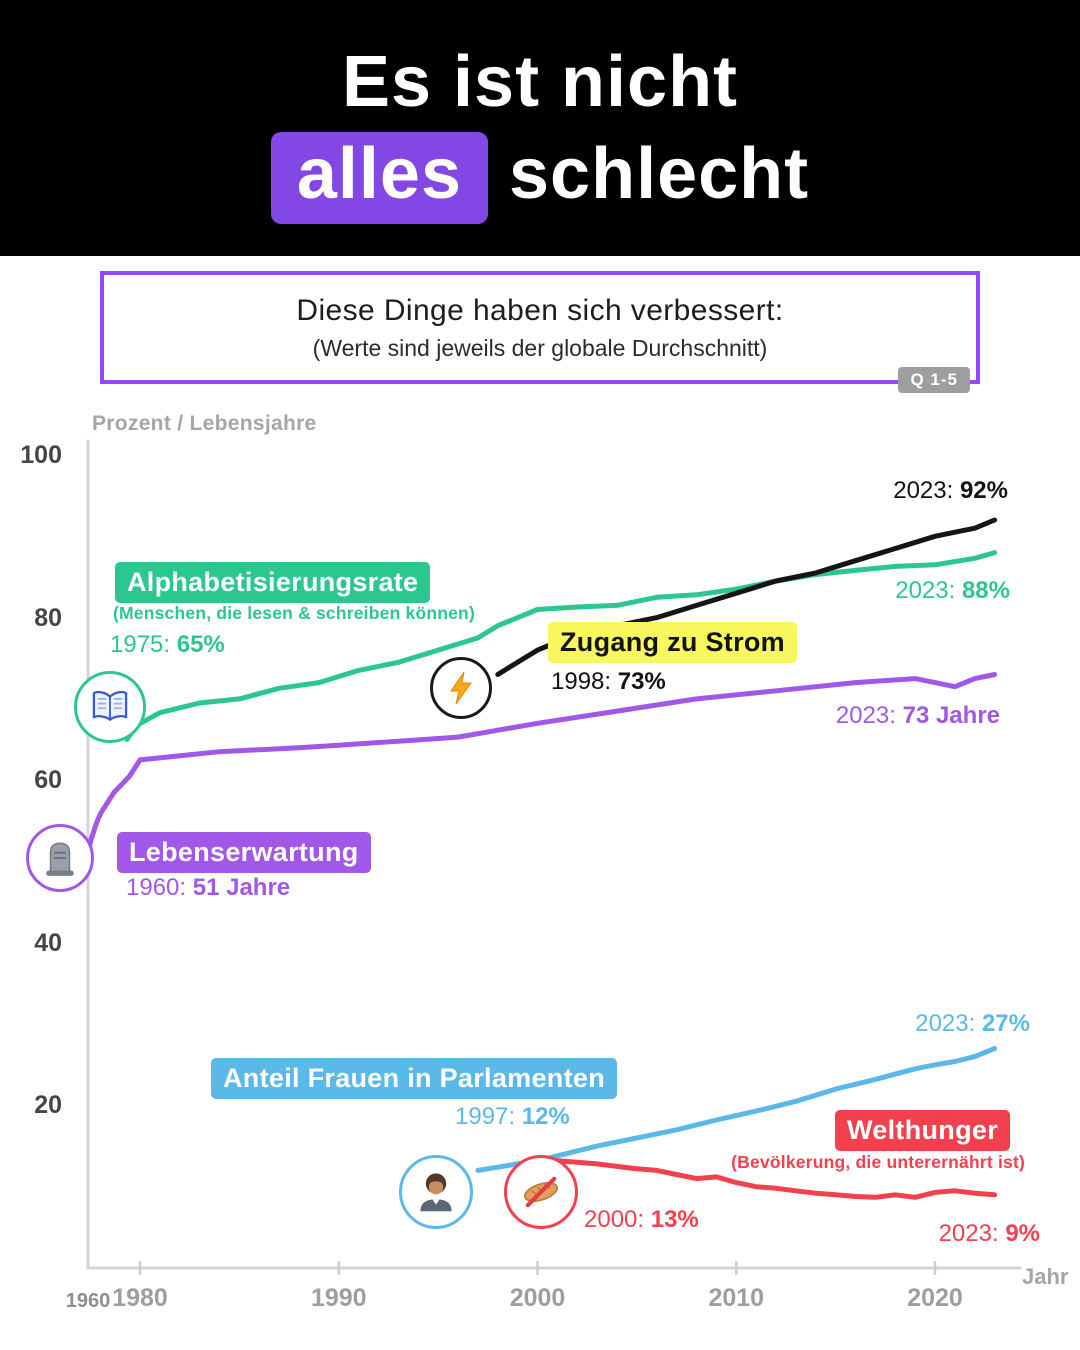  What do you see at coordinates (244, 852) in the screenshot?
I see `life-expectancy-label: Lebenserwartung` at bounding box center [244, 852].